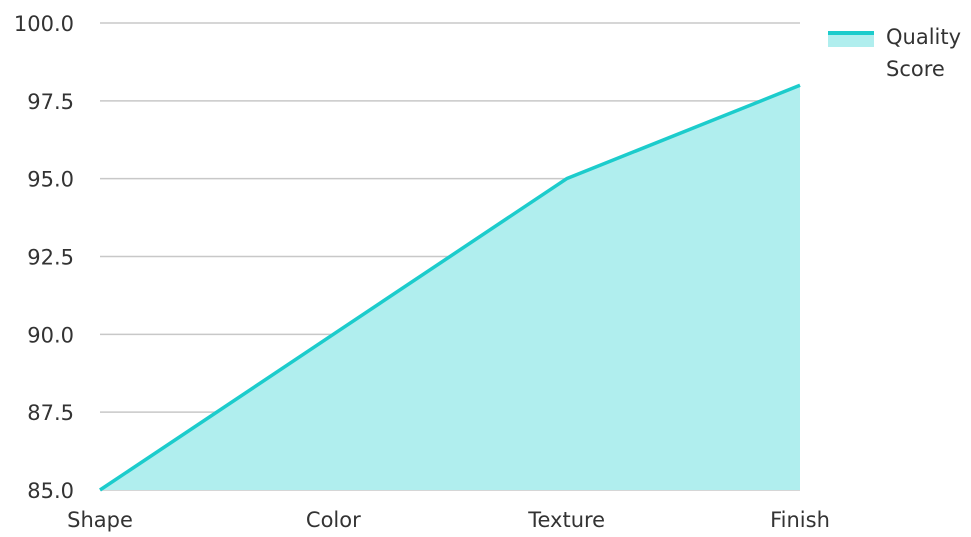 This screenshot has height=537, width=971. What do you see at coordinates (894, 53) in the screenshot?
I see `legend: Quality Score` at bounding box center [894, 53].